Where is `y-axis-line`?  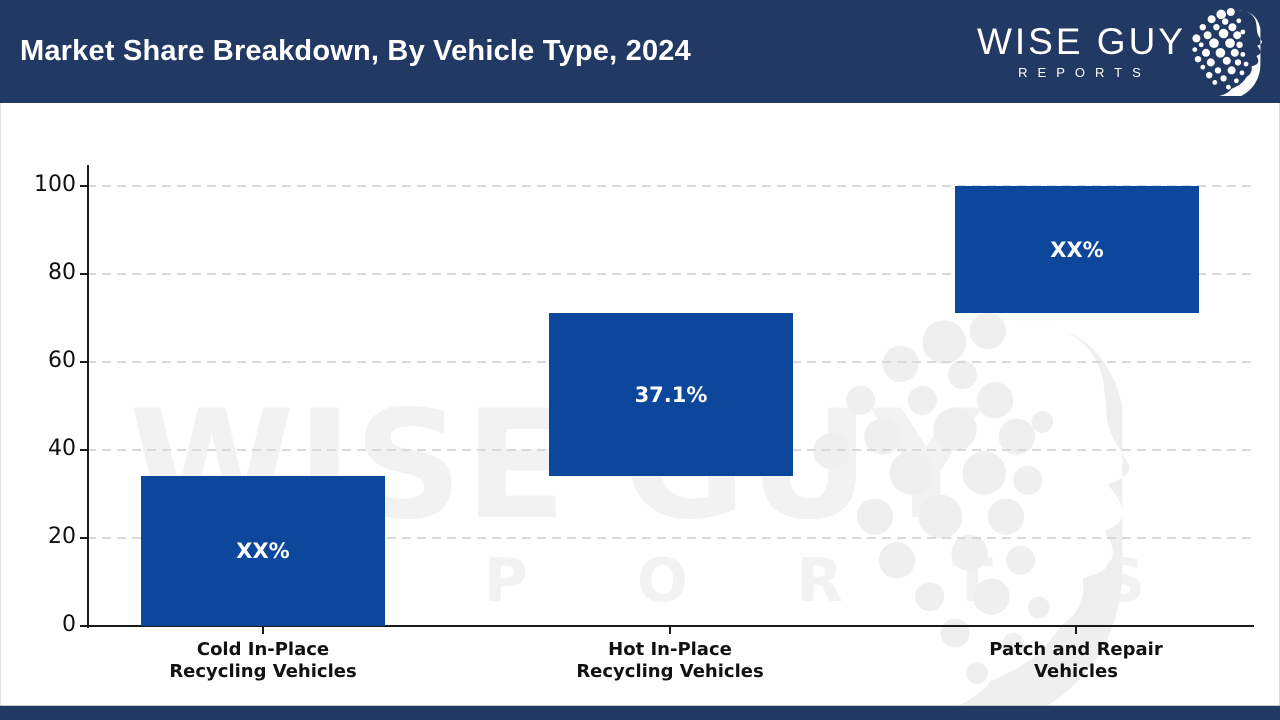 y-axis-line is located at coordinates (88, 396).